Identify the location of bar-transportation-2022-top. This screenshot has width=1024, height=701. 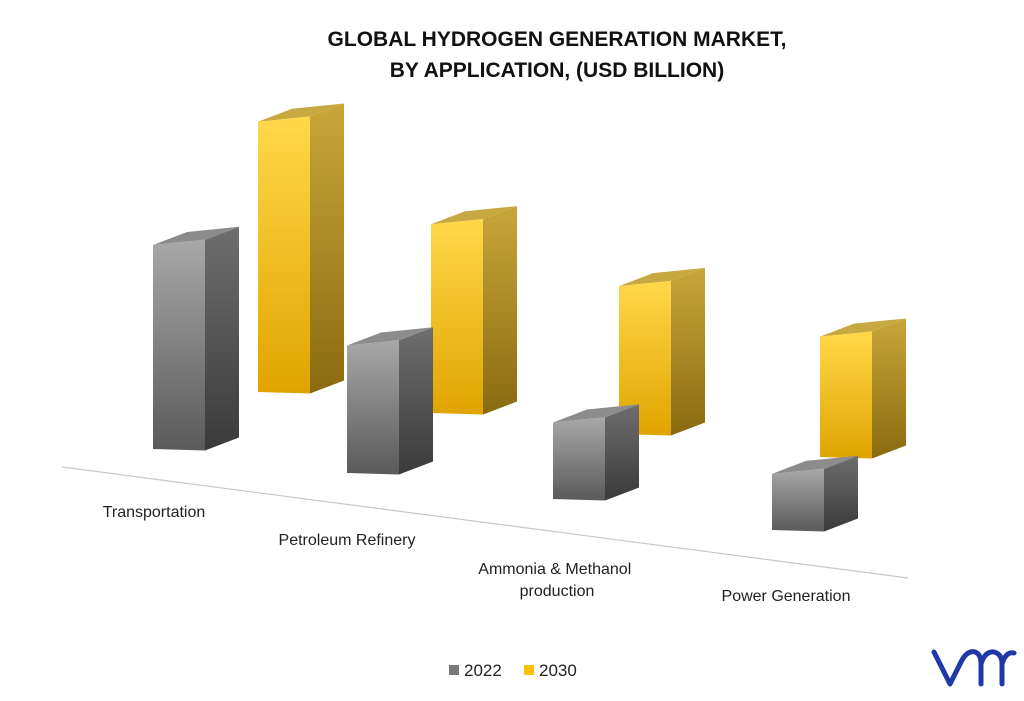
(196, 235).